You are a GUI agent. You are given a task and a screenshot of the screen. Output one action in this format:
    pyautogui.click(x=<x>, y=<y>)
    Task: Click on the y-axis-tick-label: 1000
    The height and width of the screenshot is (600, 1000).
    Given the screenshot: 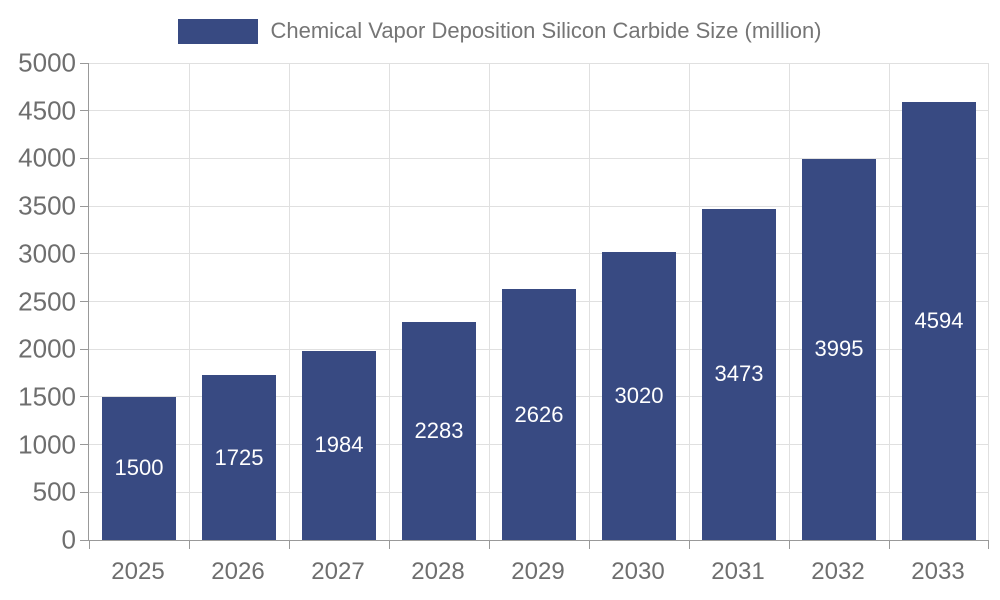 What is the action you would take?
    pyautogui.click(x=47, y=444)
    